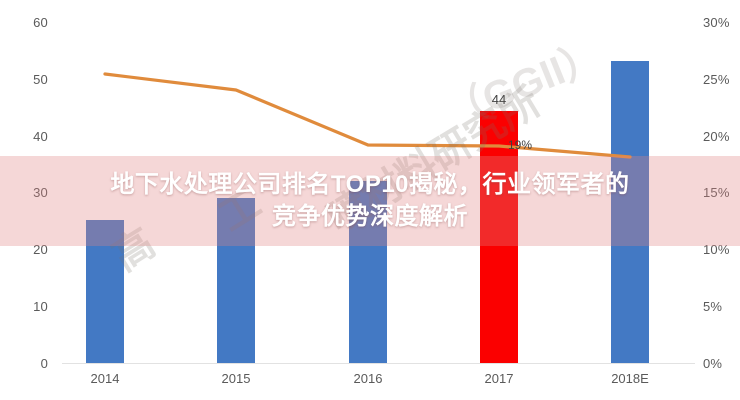 This screenshot has height=400, width=740. Describe the element at coordinates (713, 363) in the screenshot. I see `y-axis-right-tick: 0%` at that location.